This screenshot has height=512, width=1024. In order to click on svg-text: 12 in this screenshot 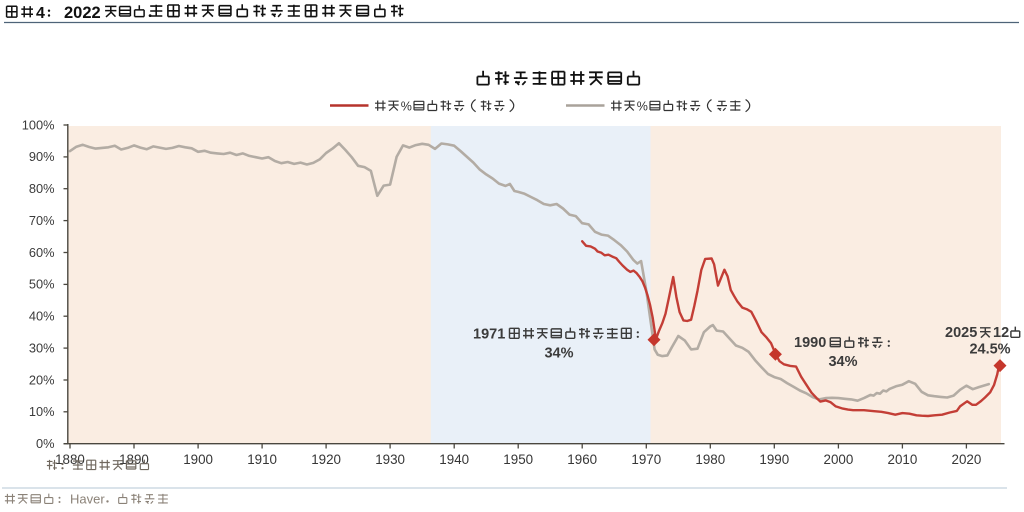, I will do `click(1001, 333)`.